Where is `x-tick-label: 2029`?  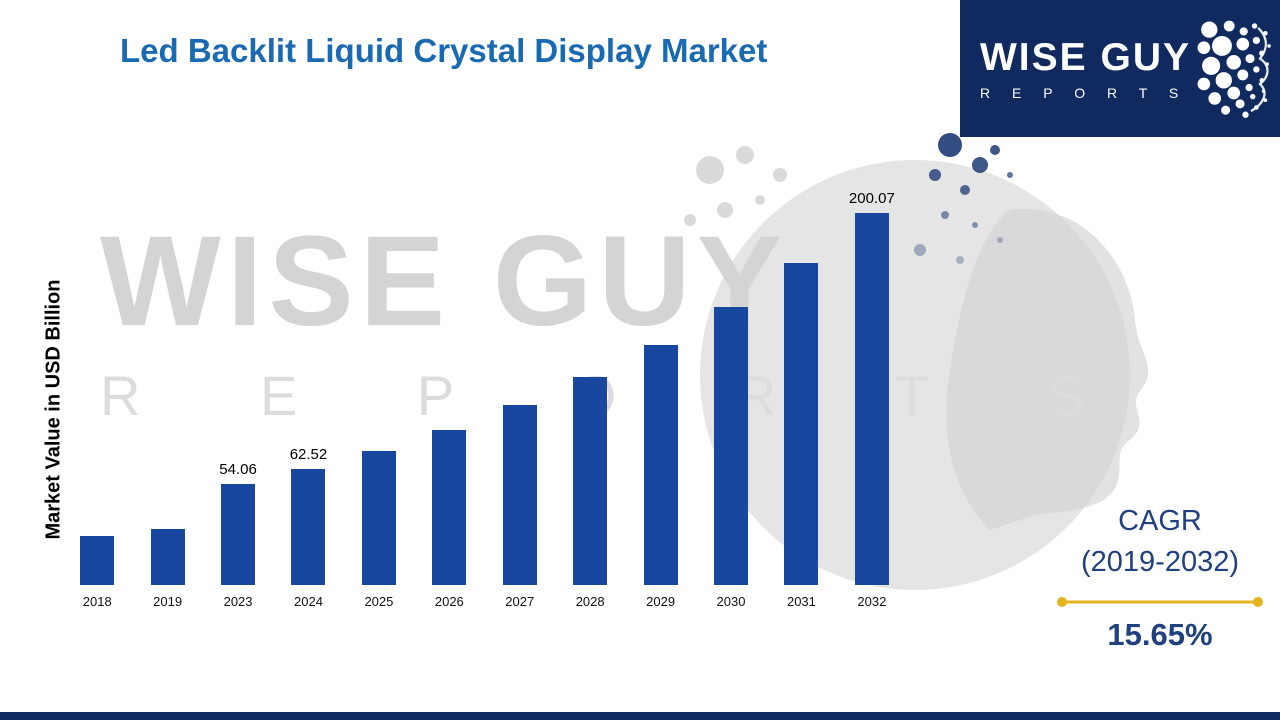 x-tick-label: 2029 is located at coordinates (661, 601).